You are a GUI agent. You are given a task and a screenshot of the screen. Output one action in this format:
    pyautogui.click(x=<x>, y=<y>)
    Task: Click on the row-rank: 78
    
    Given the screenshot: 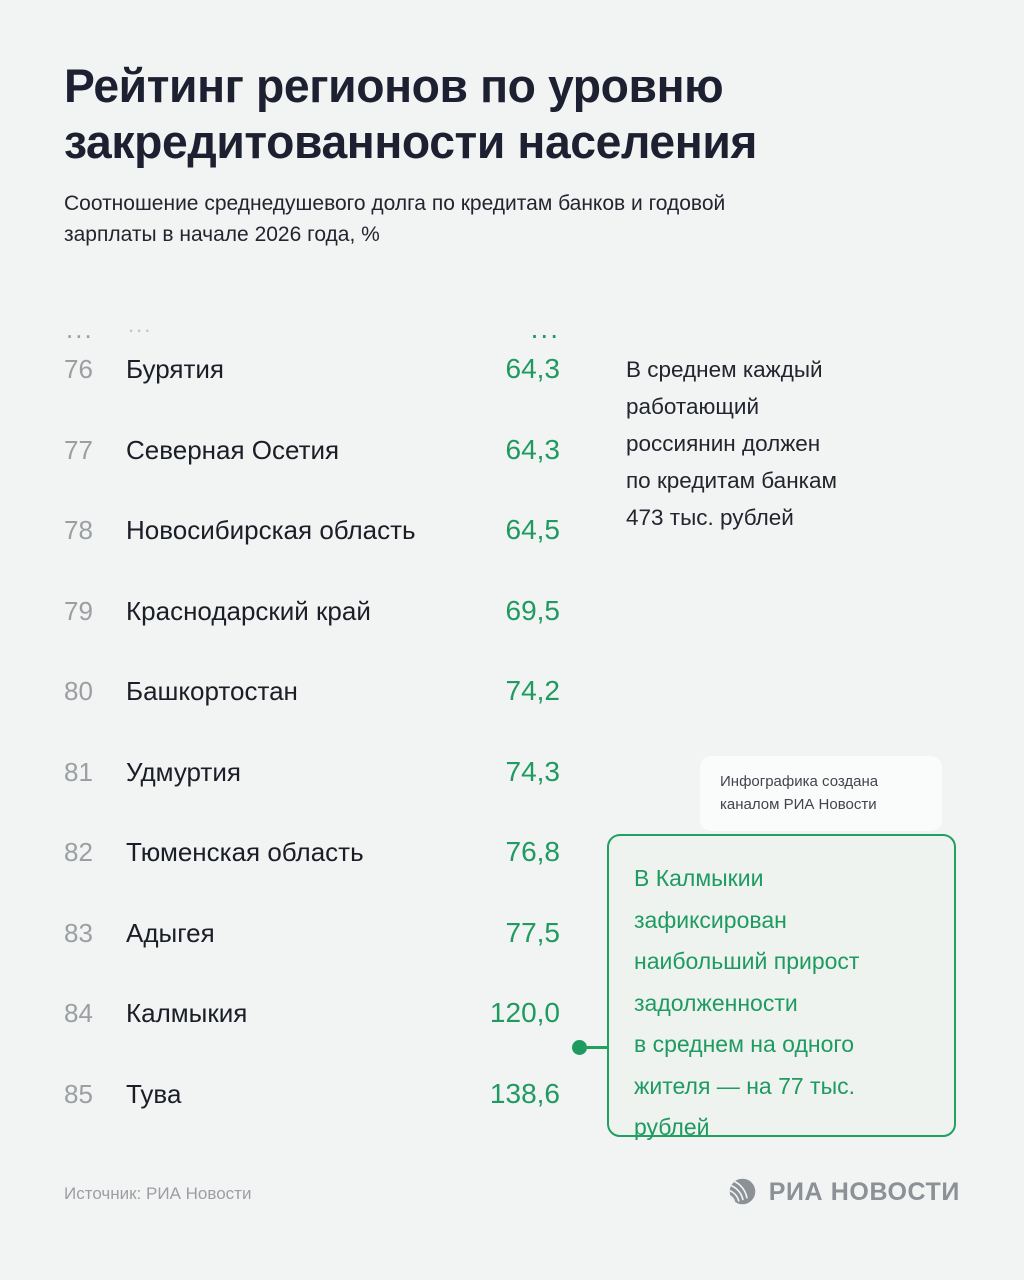 What is the action you would take?
    pyautogui.click(x=78, y=530)
    